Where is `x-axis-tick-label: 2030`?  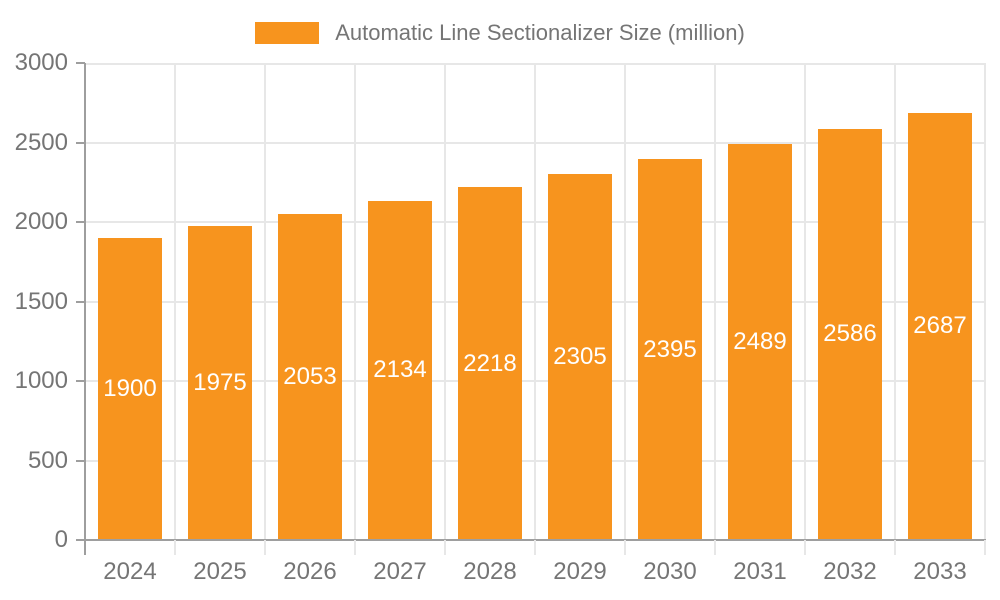 x-axis-tick-label: 2030 is located at coordinates (670, 571).